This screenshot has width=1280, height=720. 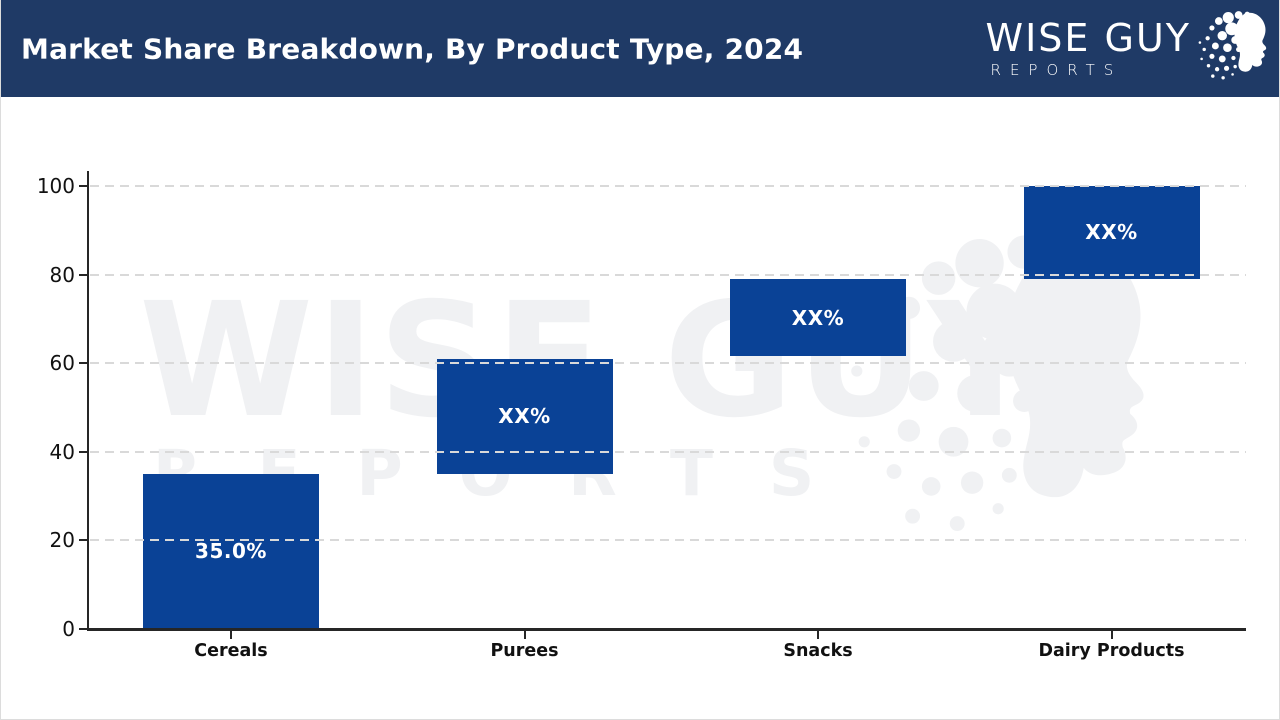 I want to click on y-axis-line, so click(x=88, y=401).